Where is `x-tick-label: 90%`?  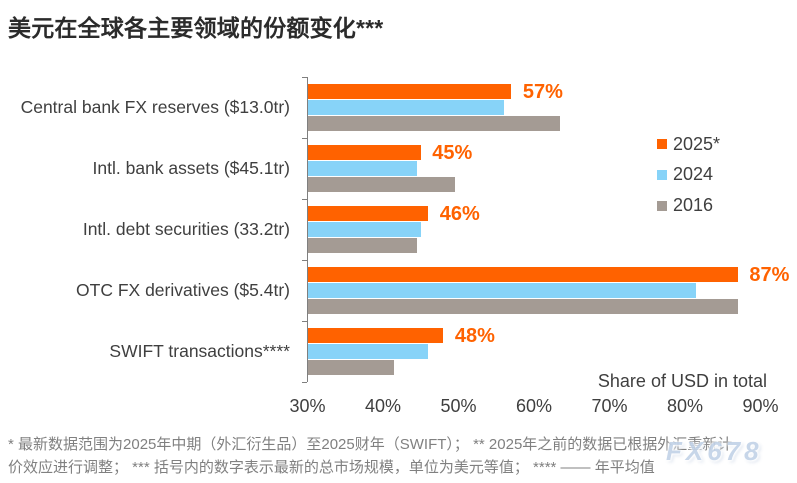 x-tick-label: 90% is located at coordinates (760, 406).